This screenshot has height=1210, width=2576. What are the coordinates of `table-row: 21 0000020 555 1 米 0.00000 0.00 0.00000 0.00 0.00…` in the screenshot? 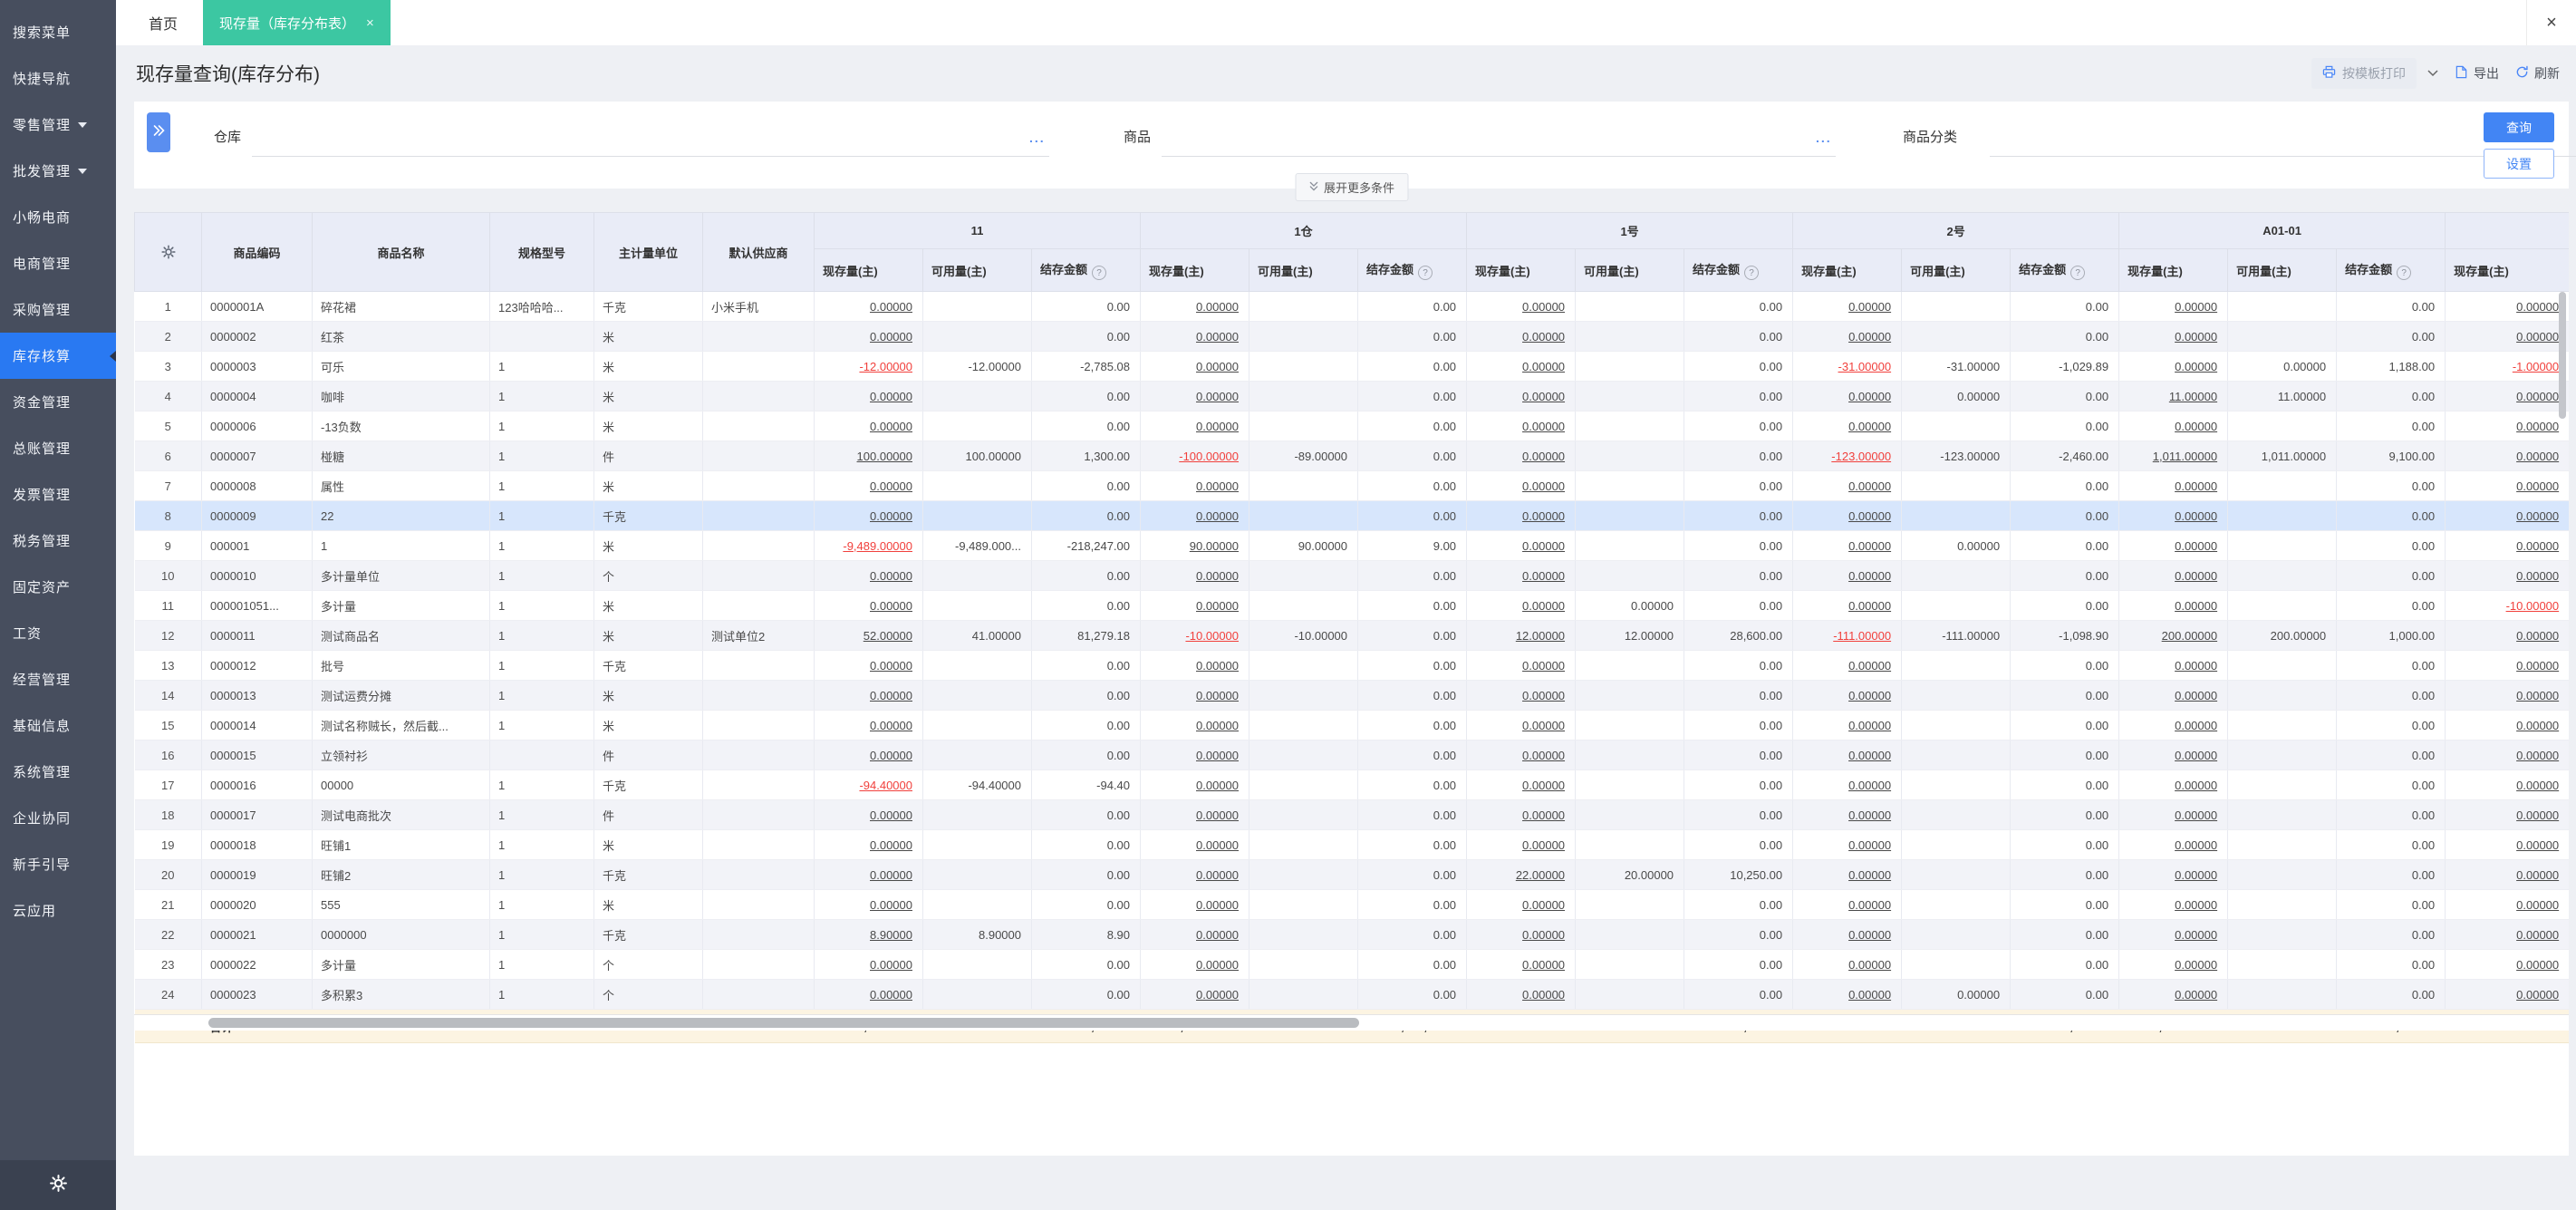 It's located at (1351, 904).